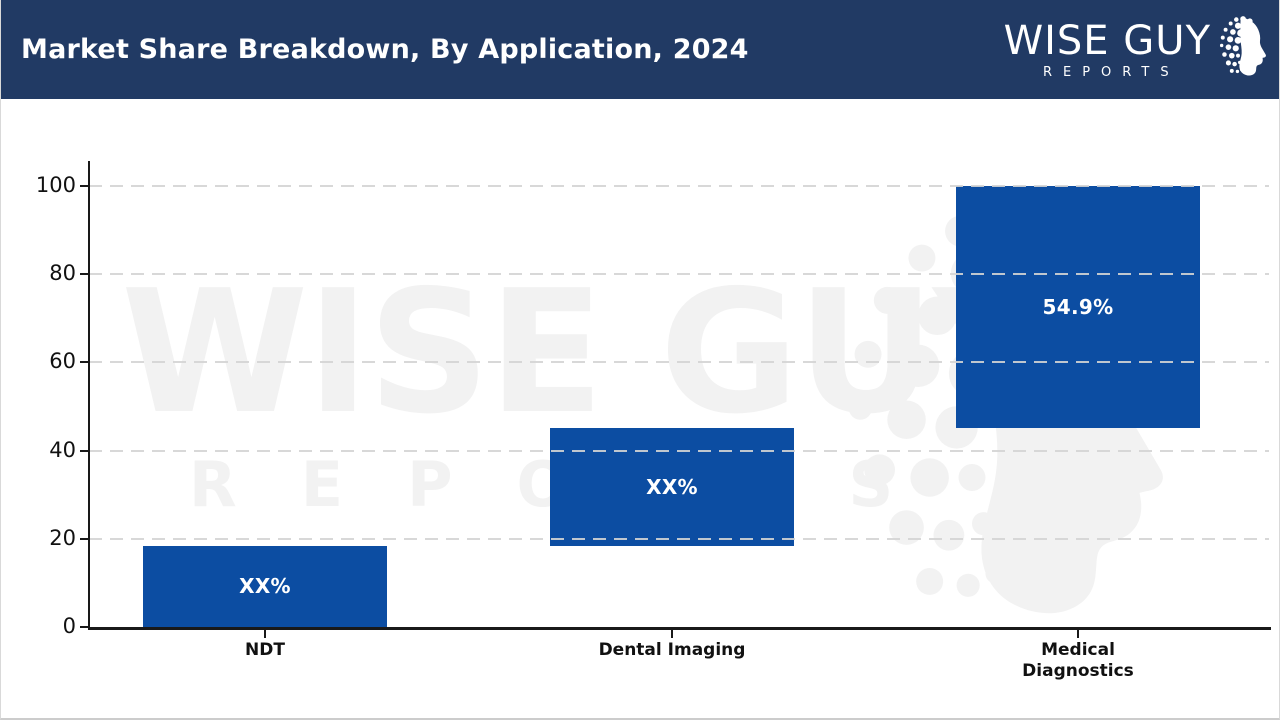 This screenshot has height=720, width=1280. I want to click on y-tick-label: 100, so click(55, 185).